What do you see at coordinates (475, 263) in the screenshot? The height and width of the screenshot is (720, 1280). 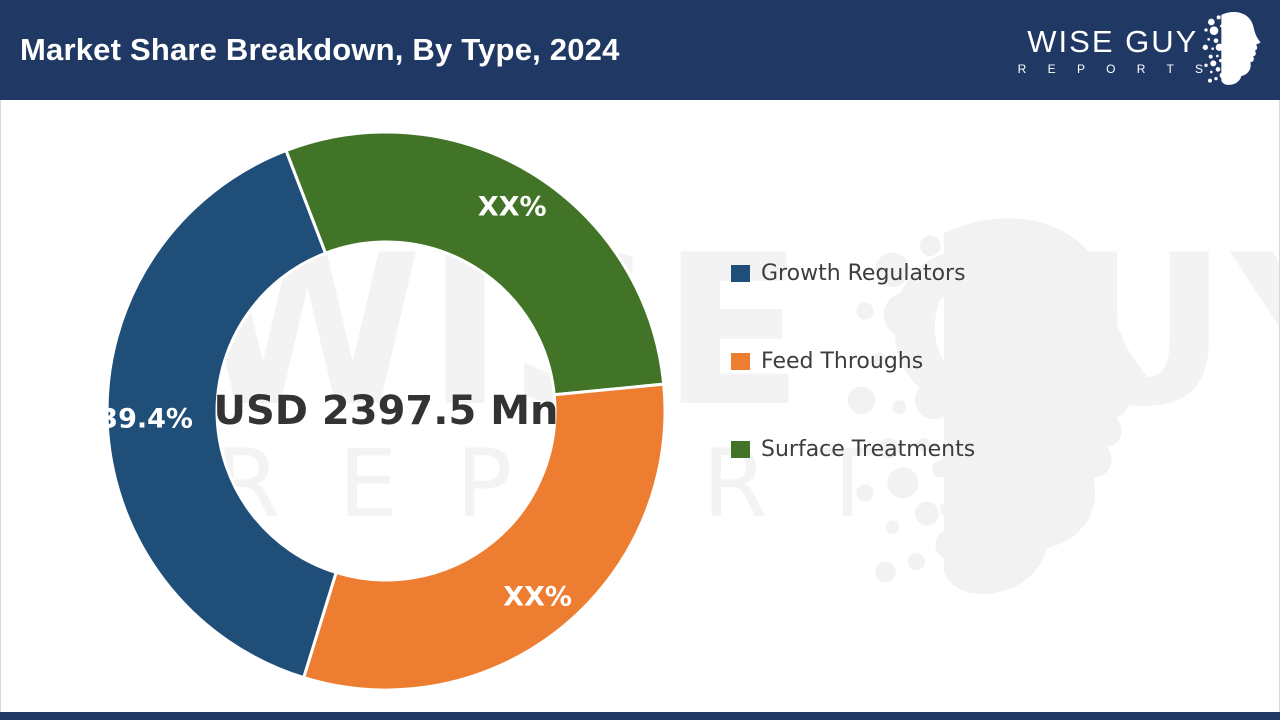 I see `donut-segment-surface-treatments` at bounding box center [475, 263].